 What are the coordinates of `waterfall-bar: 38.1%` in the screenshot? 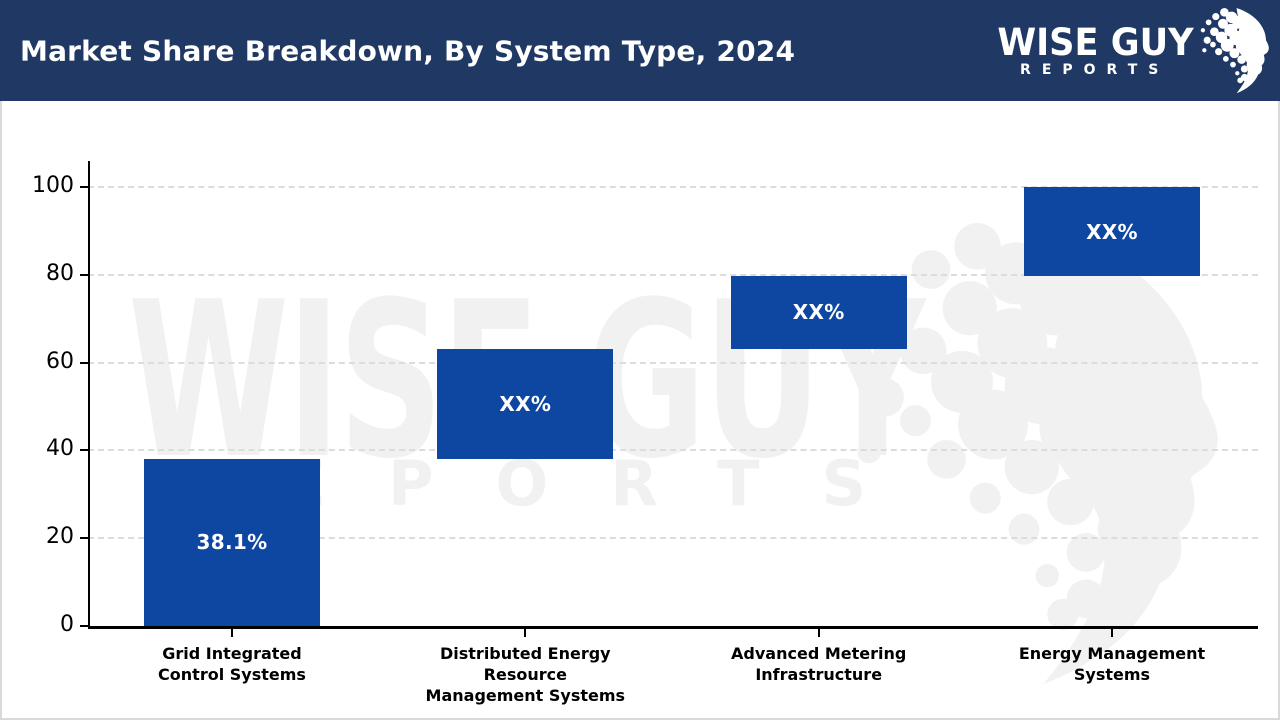 It's located at (232, 542).